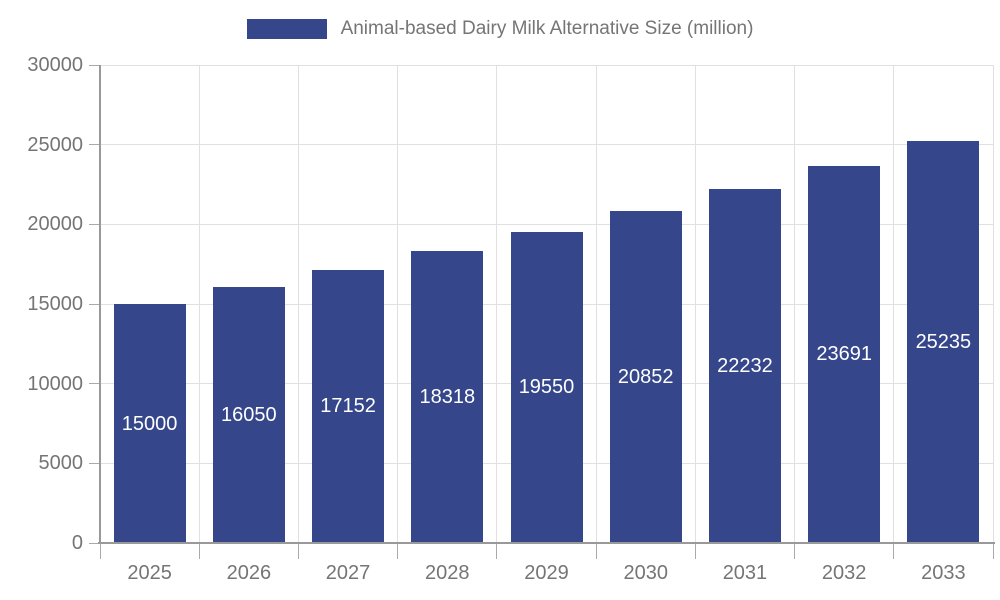 The image size is (1000, 600). I want to click on bar-value-label: 25235, so click(943, 341).